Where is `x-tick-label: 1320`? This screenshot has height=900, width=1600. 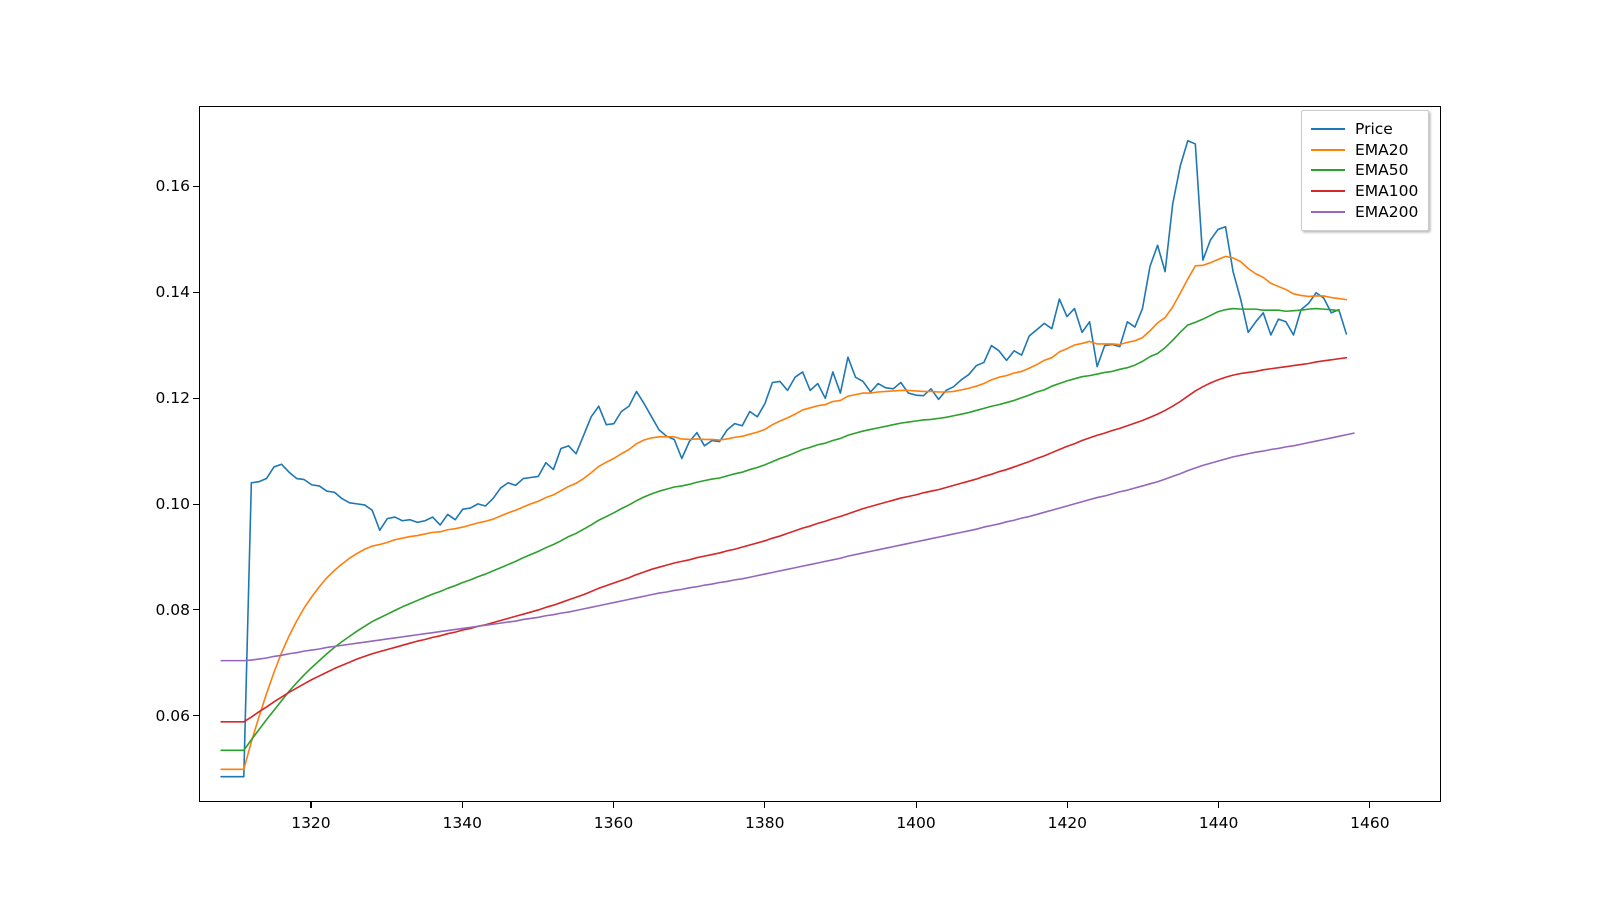 x-tick-label: 1320 is located at coordinates (311, 823).